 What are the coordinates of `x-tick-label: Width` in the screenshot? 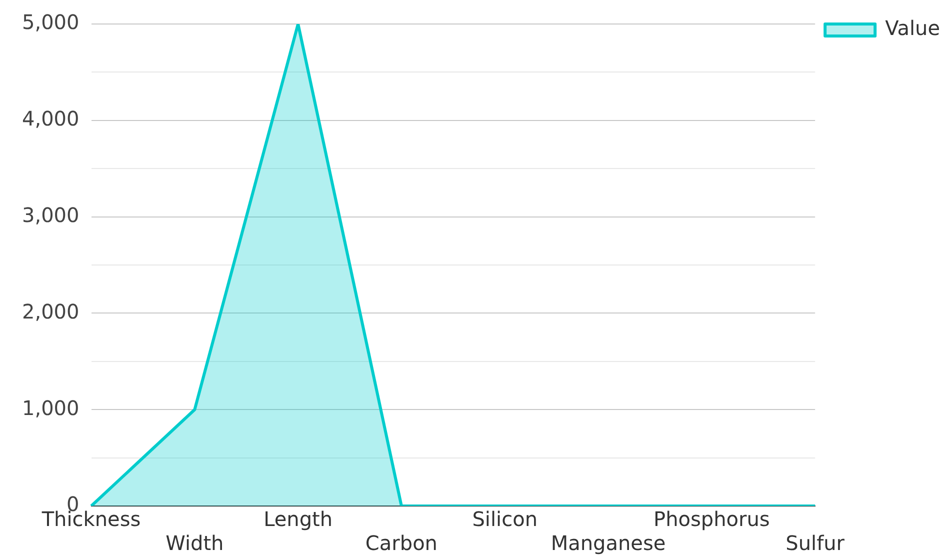 It's located at (195, 543).